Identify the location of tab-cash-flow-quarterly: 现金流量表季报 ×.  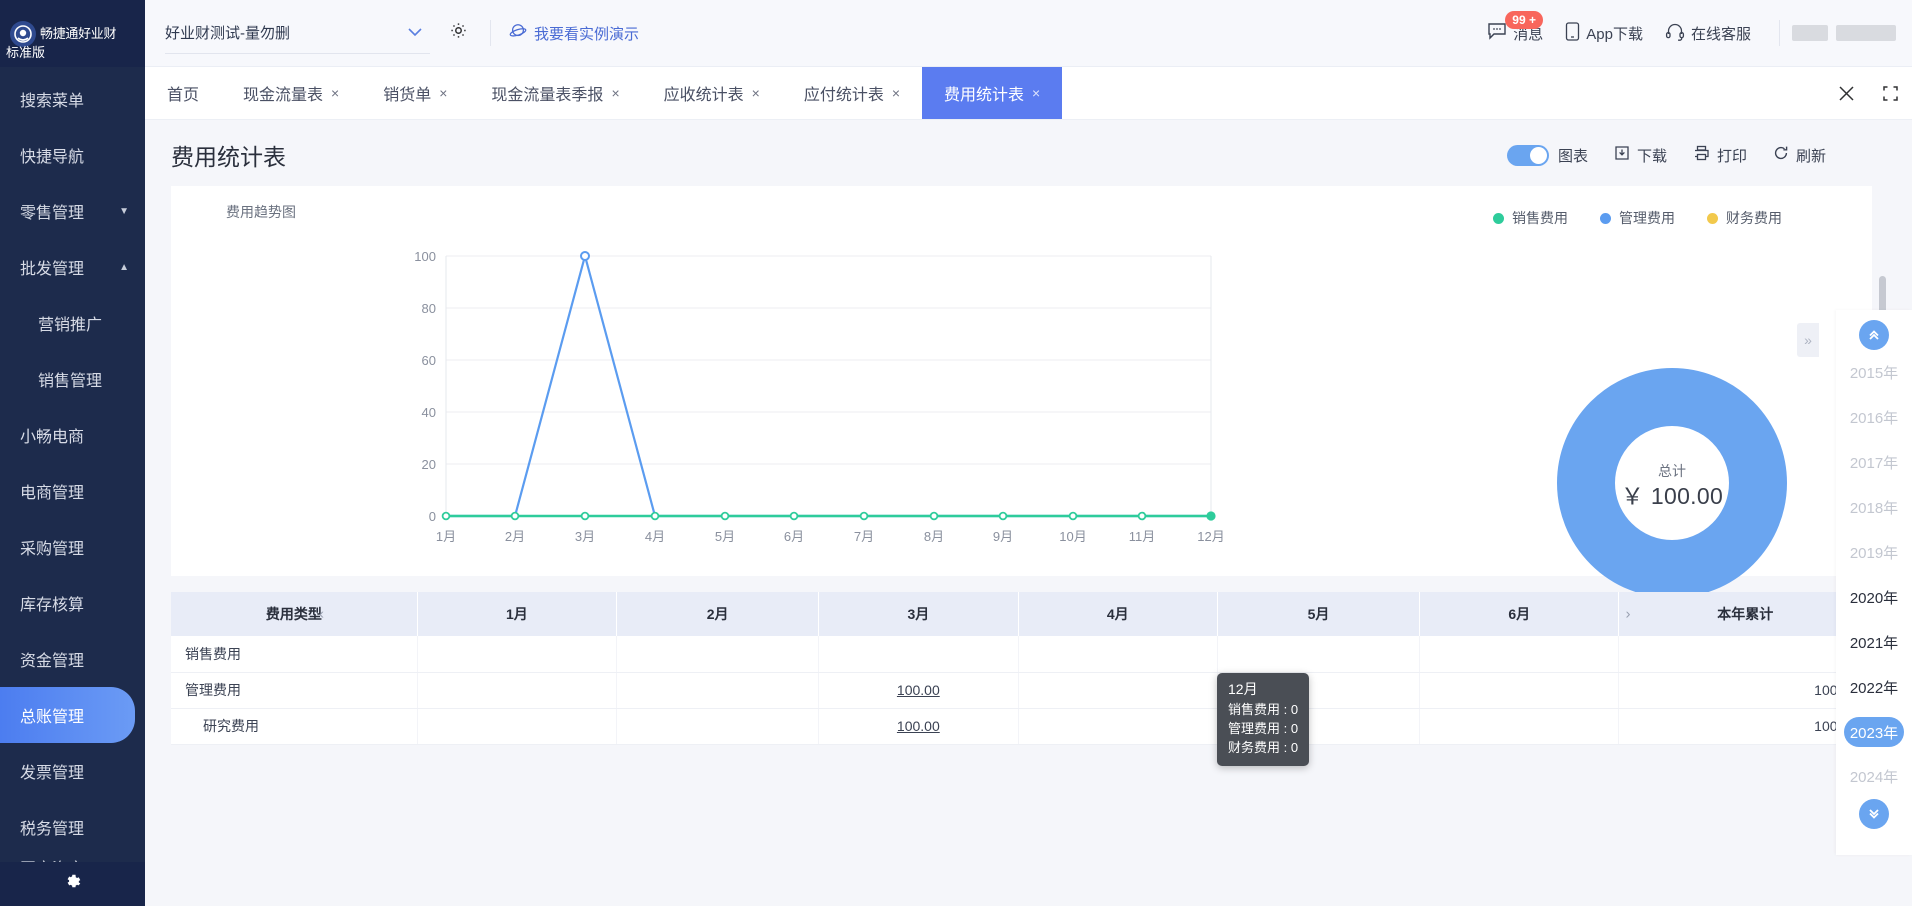
(555, 93).